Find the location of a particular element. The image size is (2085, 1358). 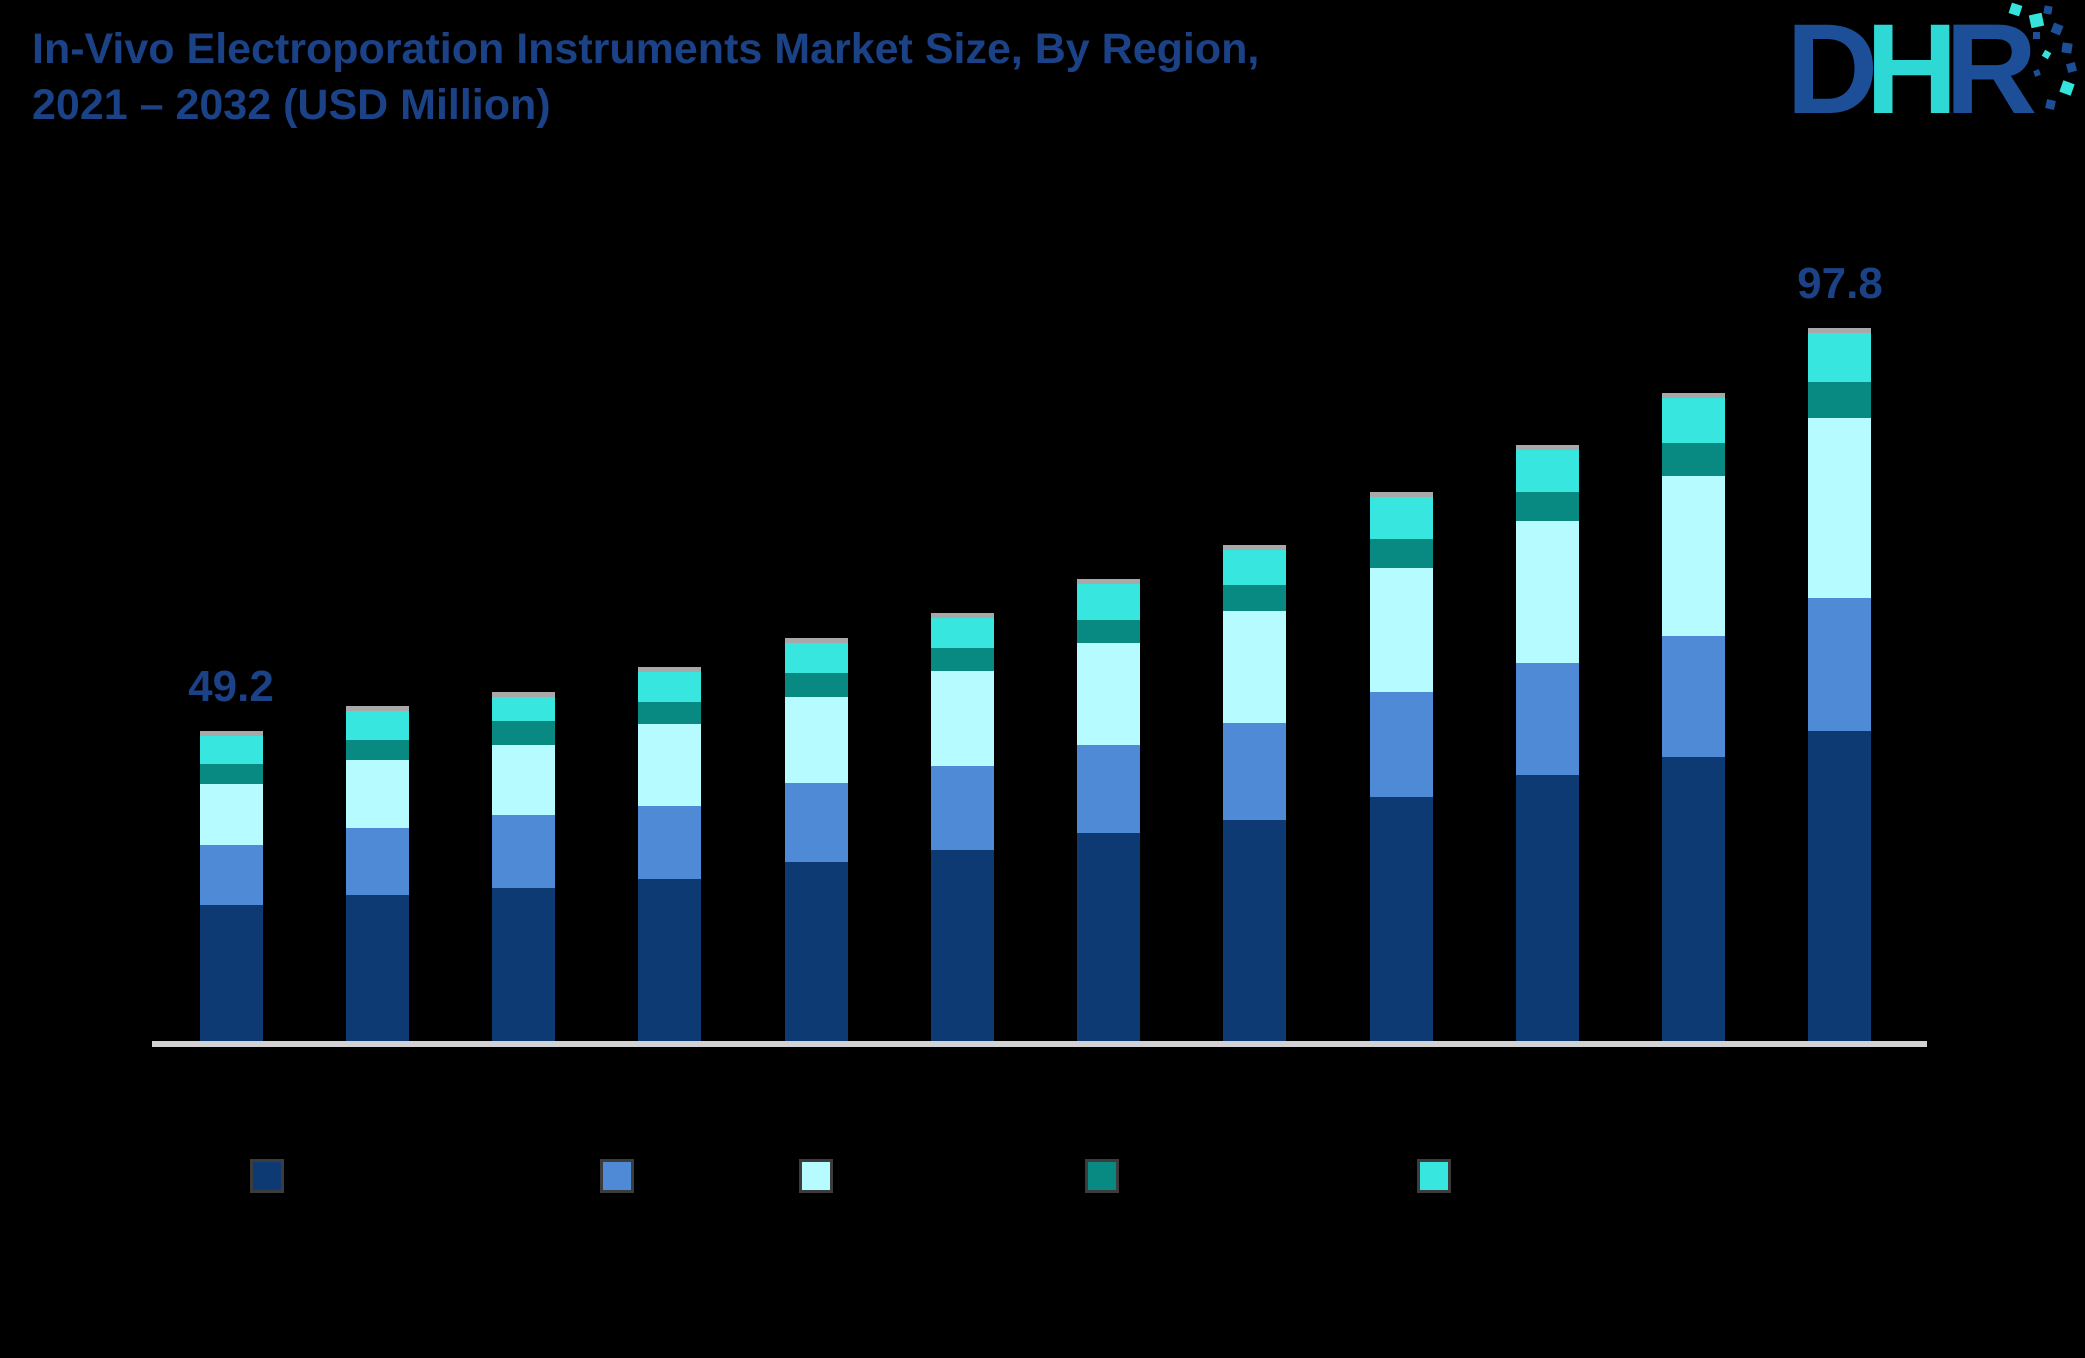

bar-2021 is located at coordinates (231, 888).